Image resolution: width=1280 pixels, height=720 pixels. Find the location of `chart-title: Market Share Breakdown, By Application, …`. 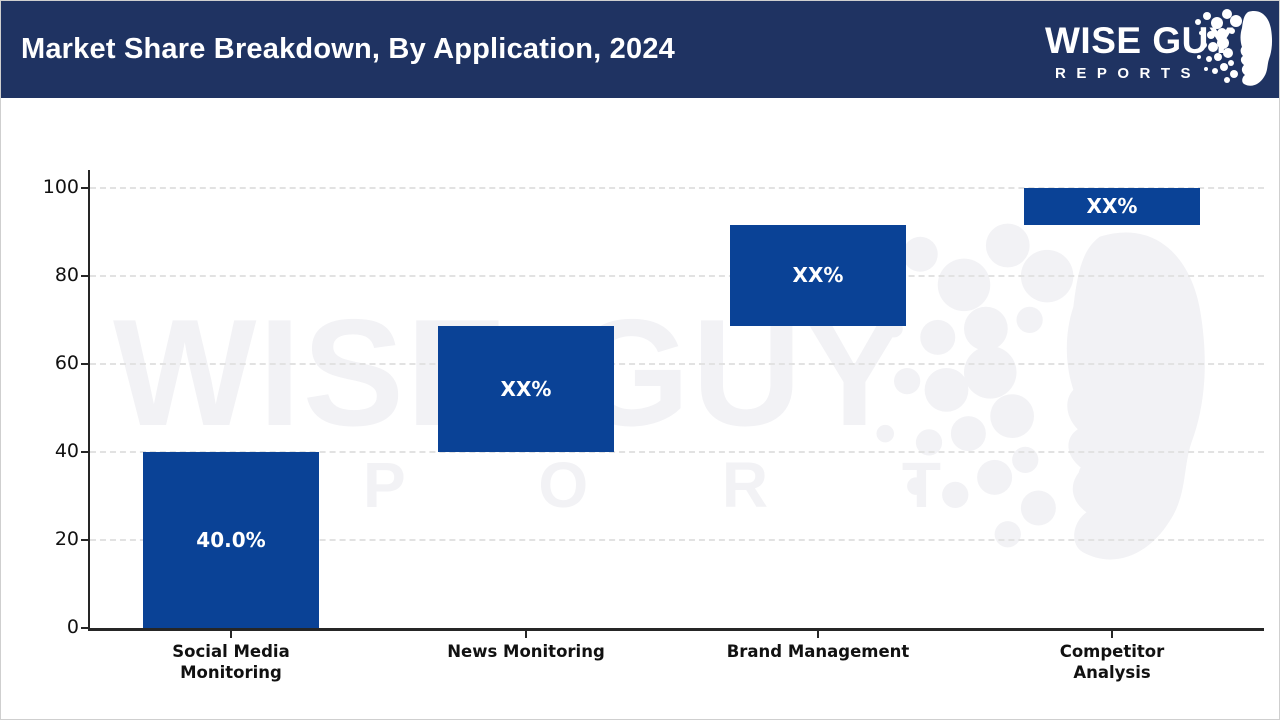

chart-title: Market Share Breakdown, By Application, … is located at coordinates (348, 49).